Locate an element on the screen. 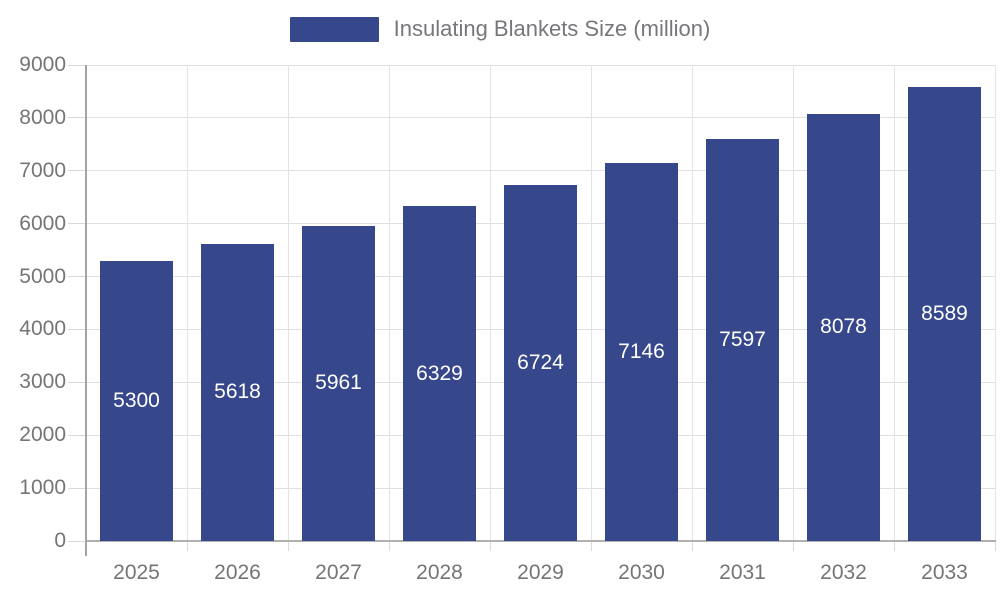 The width and height of the screenshot is (1000, 600). bar-2030 is located at coordinates (641, 352).